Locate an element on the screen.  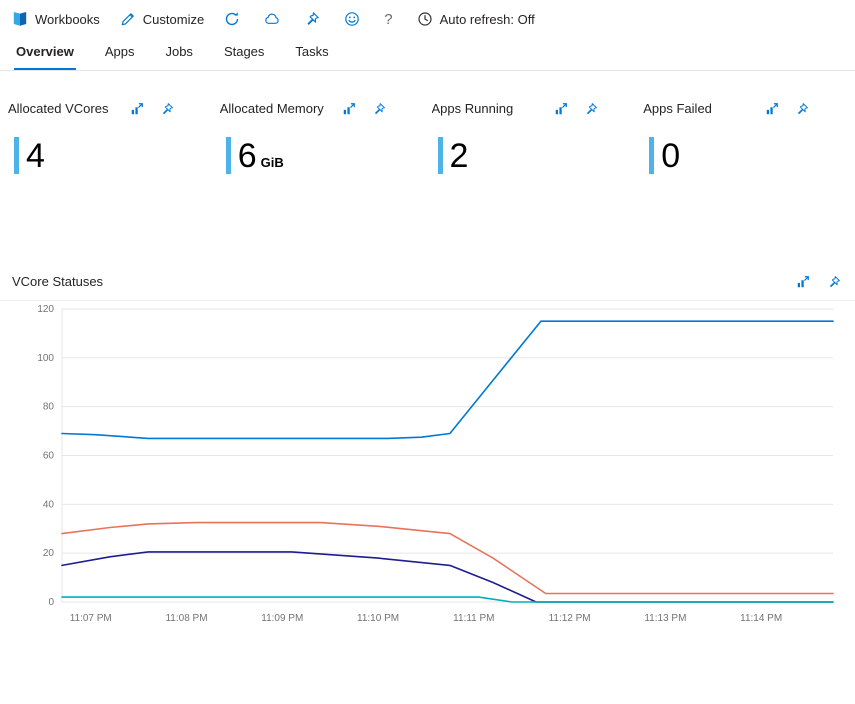
svg-text: 11:11 PM is located at coordinates (473, 618).